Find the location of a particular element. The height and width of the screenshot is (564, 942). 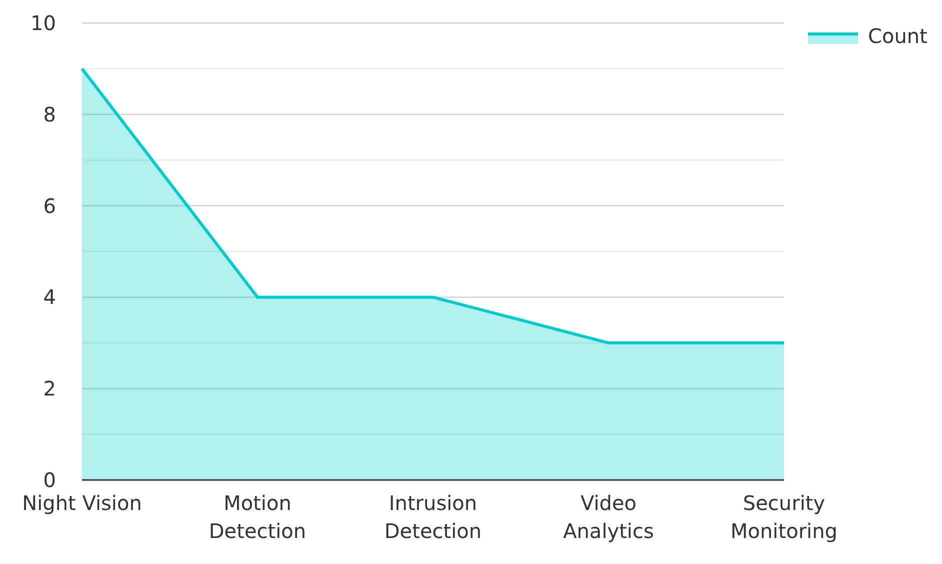

x-tick-label: Night Vision is located at coordinates (82, 503).